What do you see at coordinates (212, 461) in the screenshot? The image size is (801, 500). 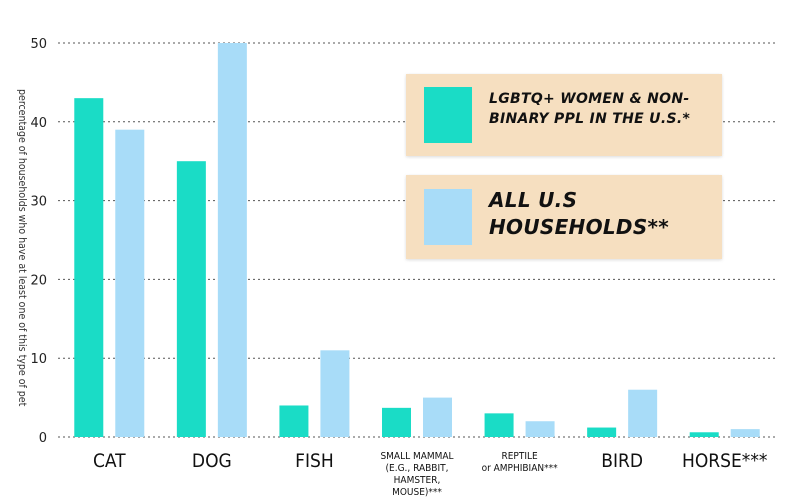 I see `x-tick-label: DOG` at bounding box center [212, 461].